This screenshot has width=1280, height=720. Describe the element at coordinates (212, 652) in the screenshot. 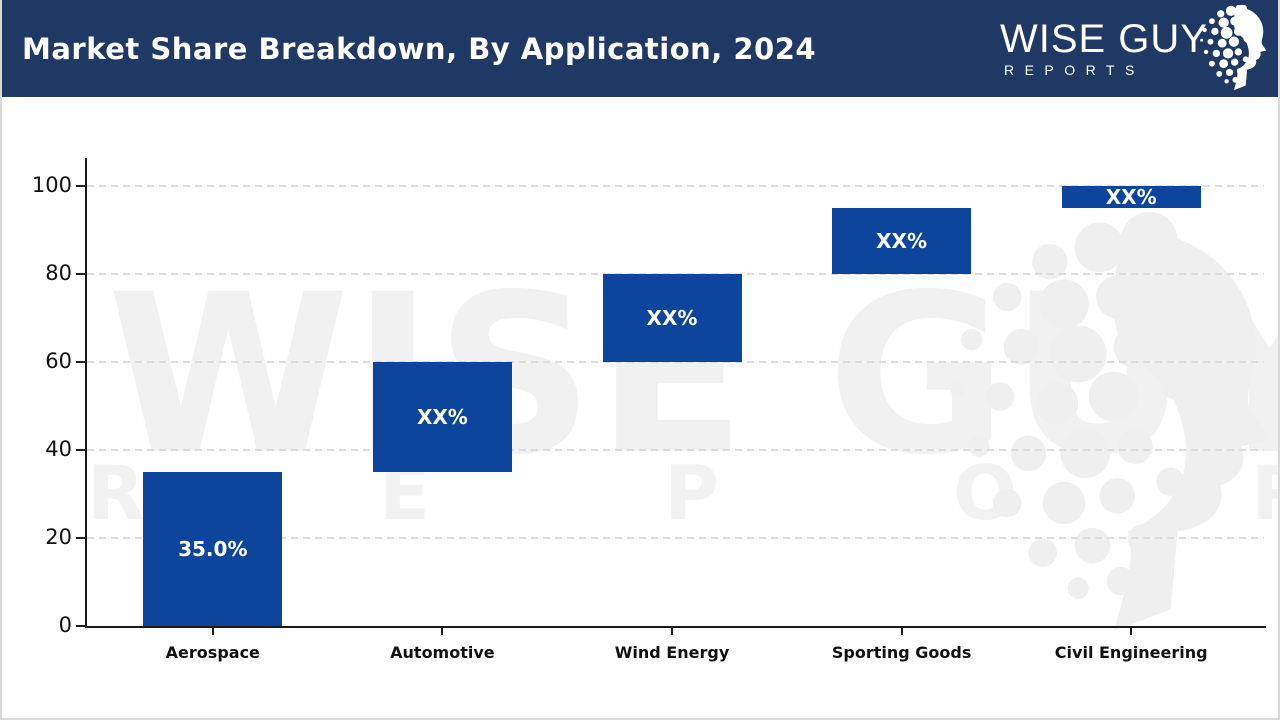

I see `category-label: Aerospace` at that location.